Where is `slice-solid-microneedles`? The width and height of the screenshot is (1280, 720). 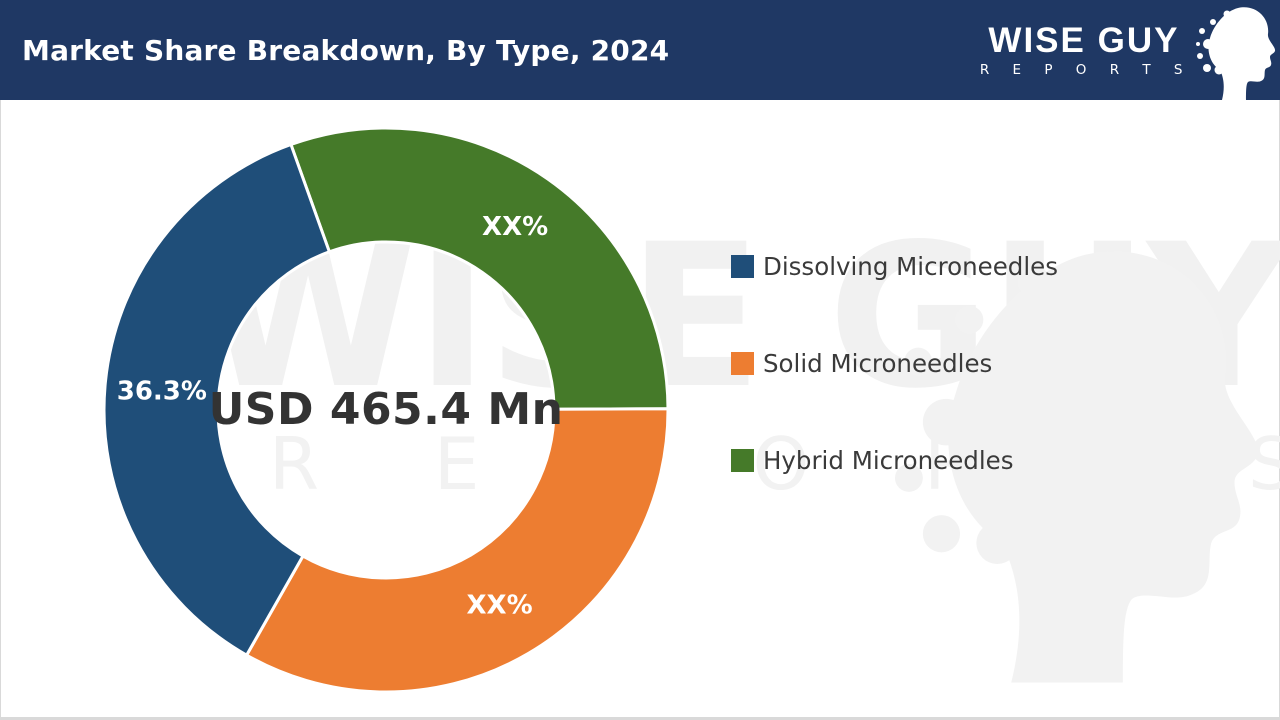 slice-solid-microneedles is located at coordinates (457, 550).